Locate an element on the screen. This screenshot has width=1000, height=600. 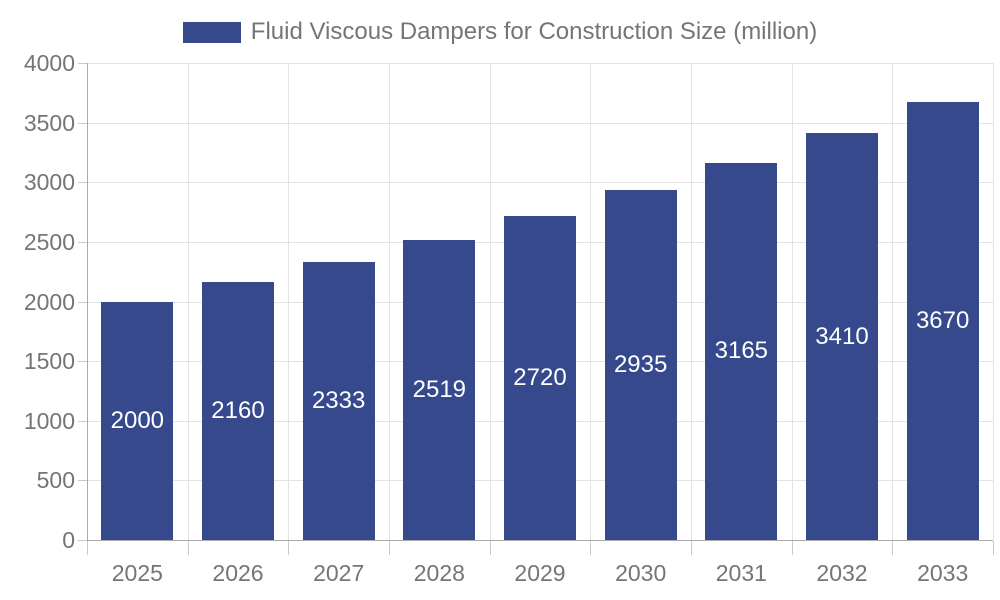
bar-value-label: 2519 is located at coordinates (439, 389).